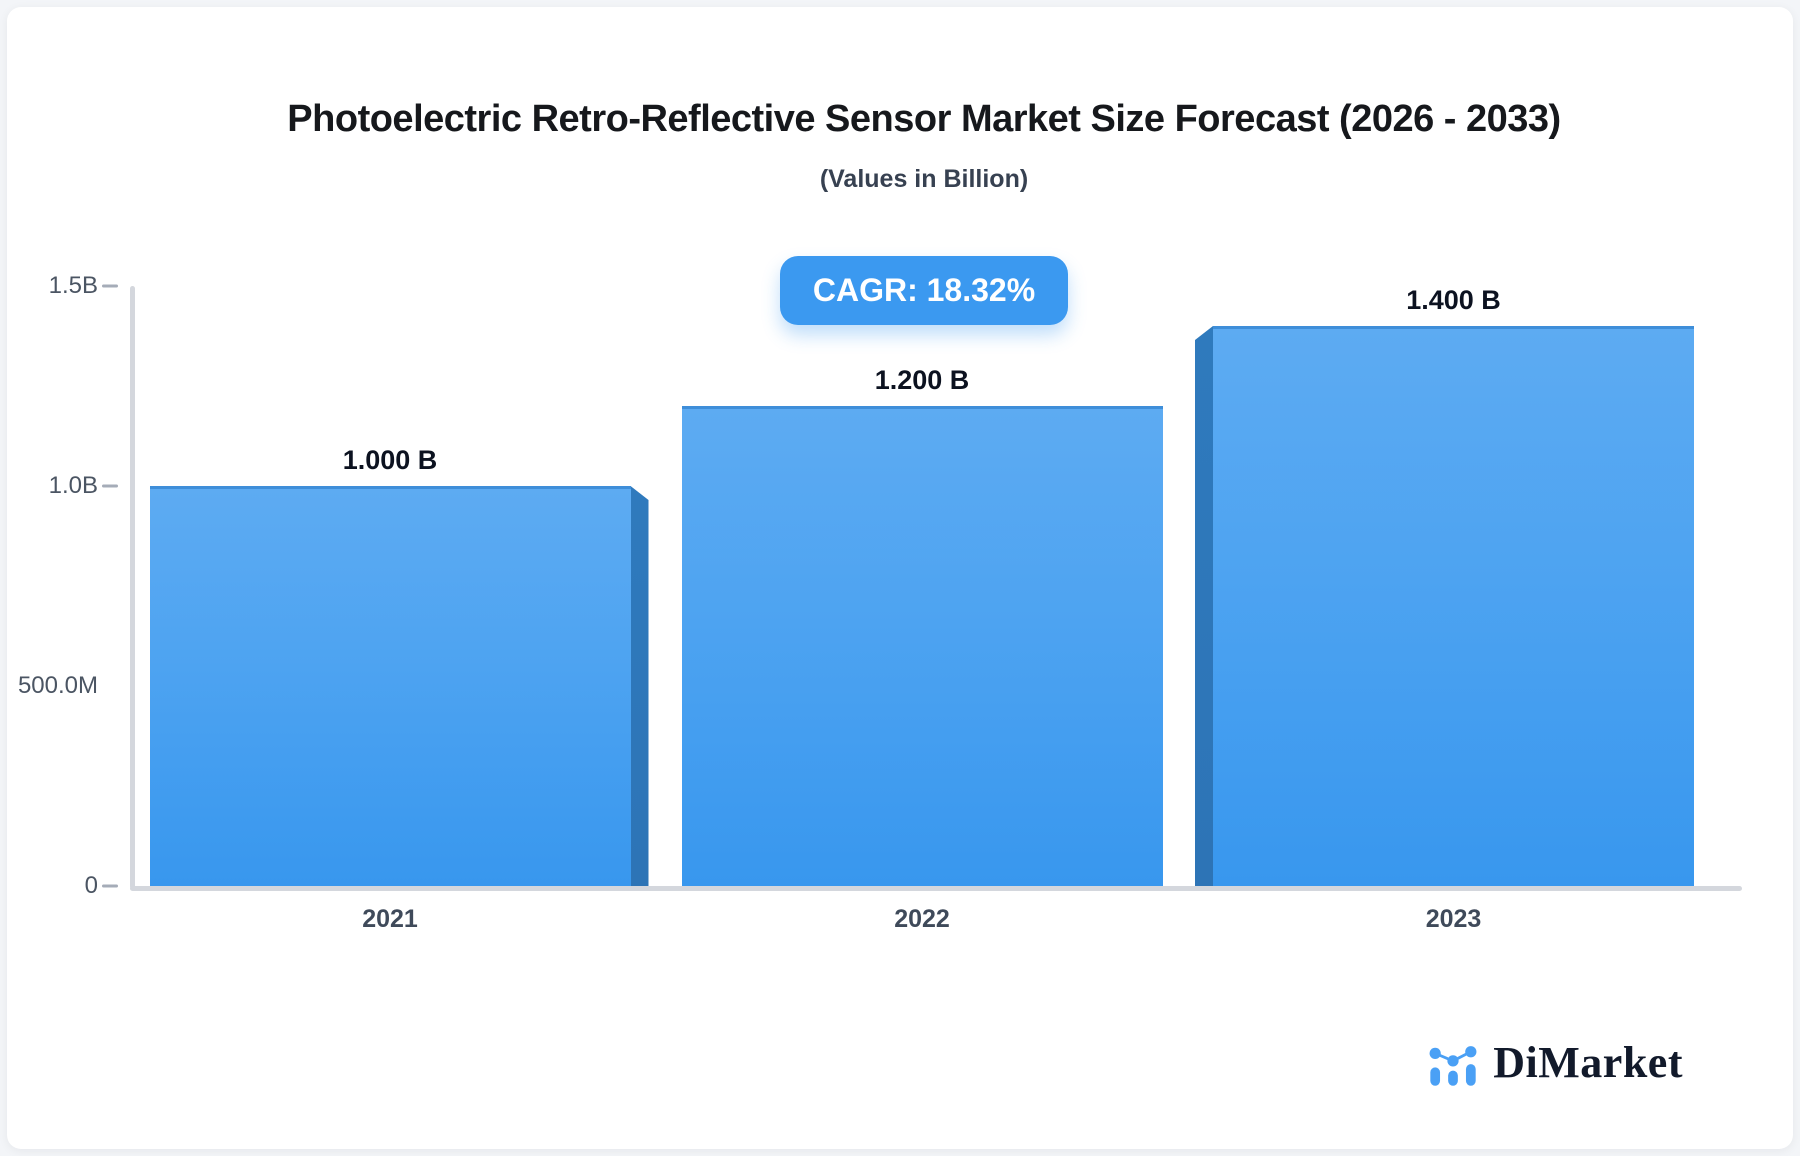 This screenshot has height=1156, width=1800. I want to click on bar-value-label: 1.400 B, so click(1453, 300).